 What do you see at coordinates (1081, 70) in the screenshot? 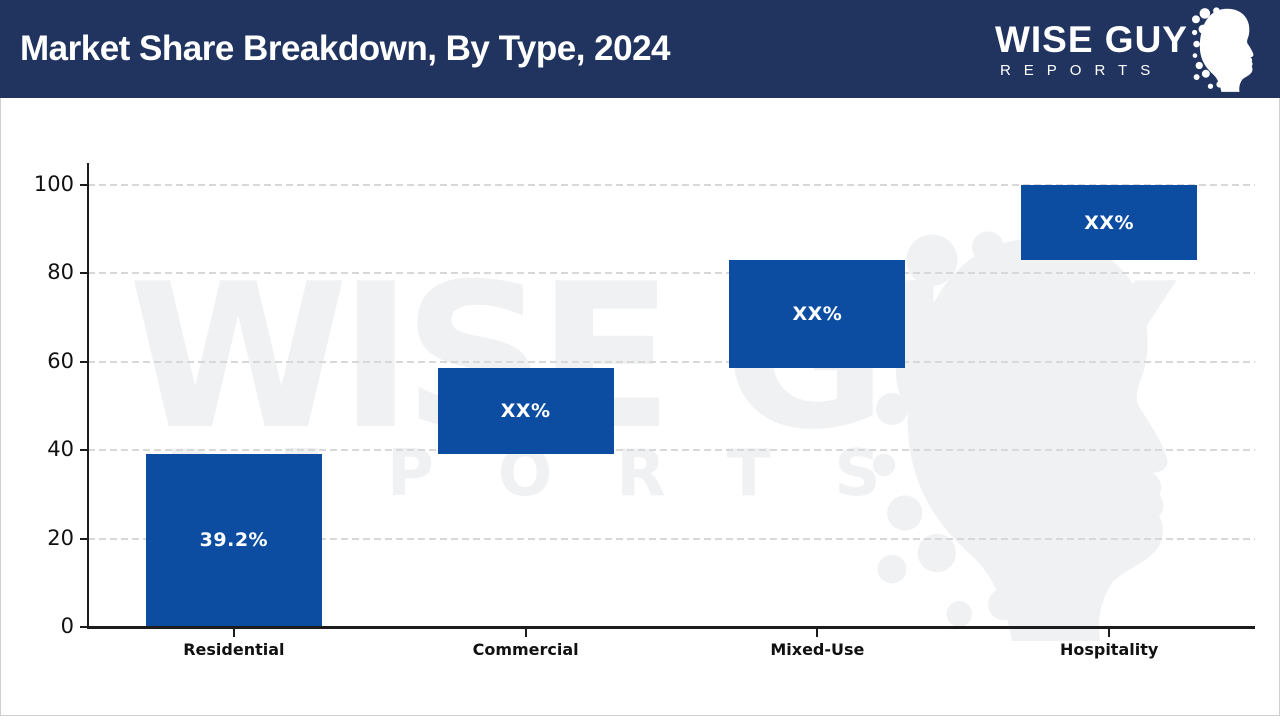
I see `logo-subtext: REPORTS` at bounding box center [1081, 70].